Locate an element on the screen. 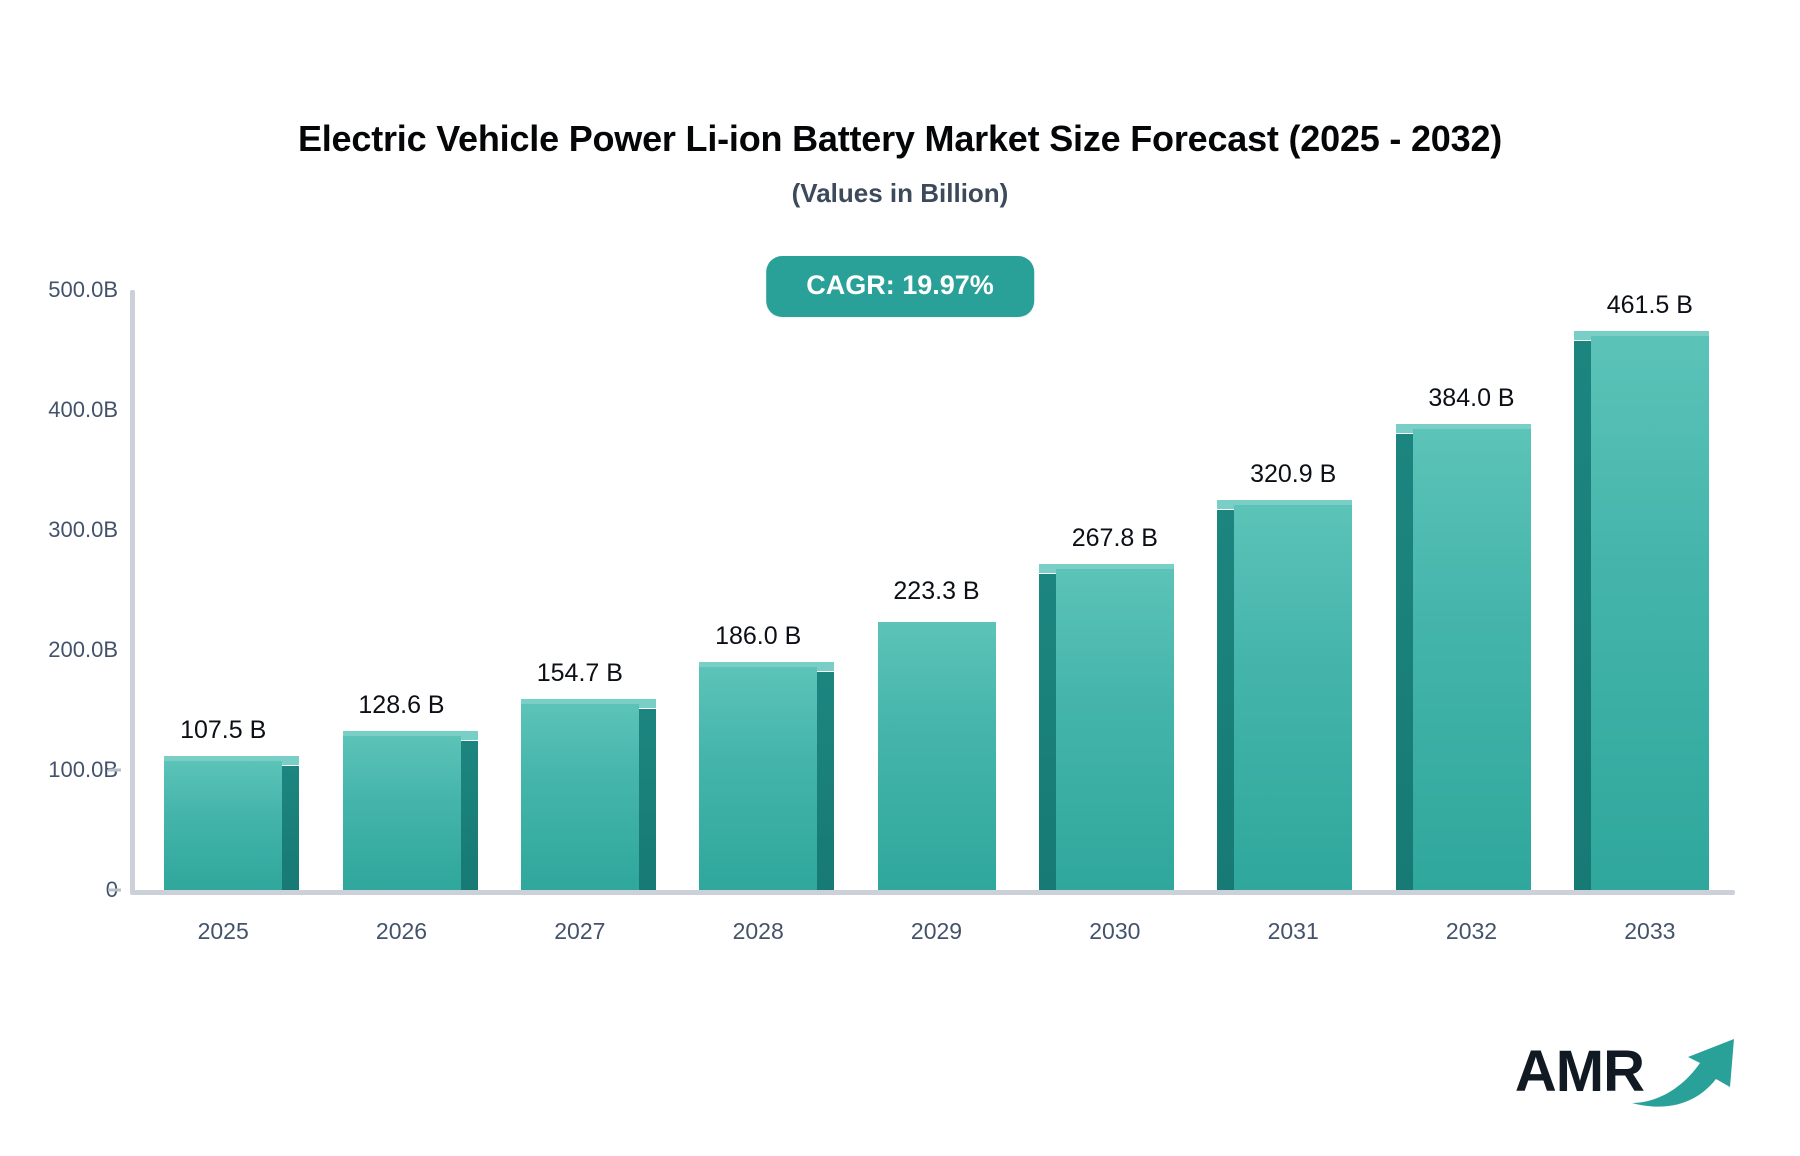  amr-logo: AMR is located at coordinates (1631, 1071).